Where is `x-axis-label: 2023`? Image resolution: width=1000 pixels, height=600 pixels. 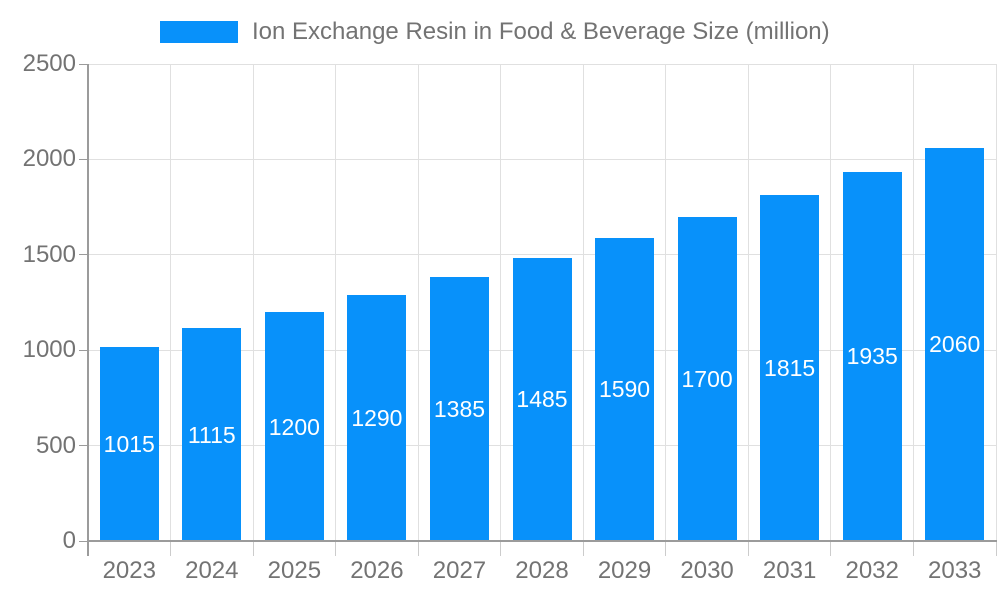
x-axis-label: 2023 is located at coordinates (129, 570).